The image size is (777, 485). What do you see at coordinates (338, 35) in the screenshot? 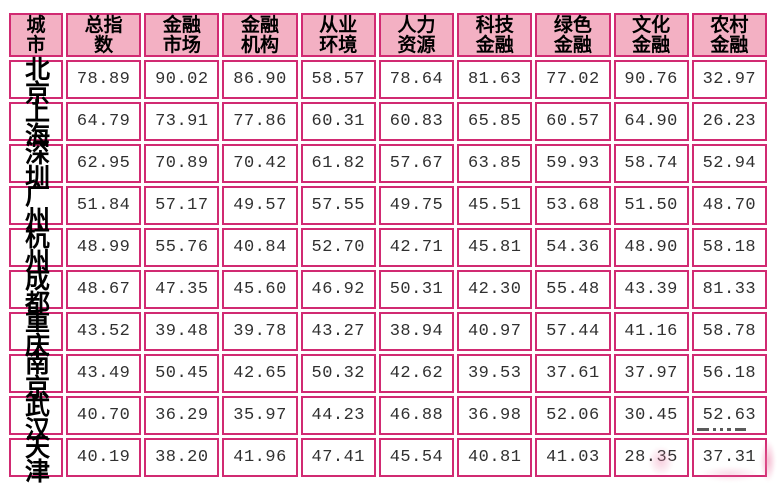
I see `header-industry-environment: 从业 环境` at bounding box center [338, 35].